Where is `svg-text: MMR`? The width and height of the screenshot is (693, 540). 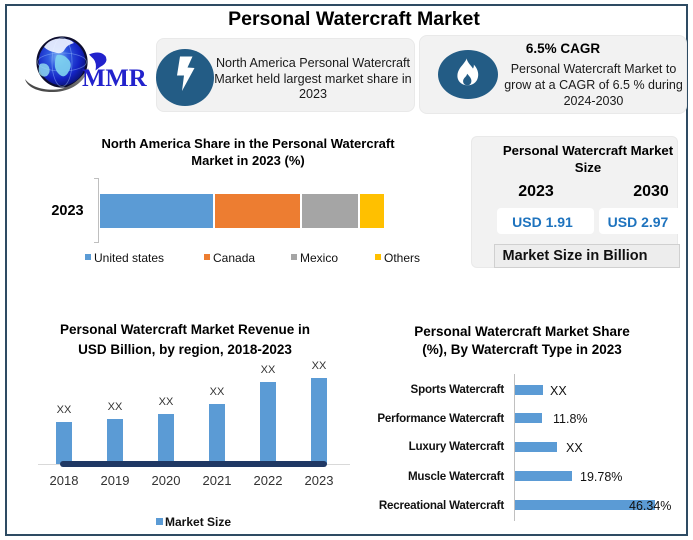 svg-text: MMR is located at coordinates (115, 78).